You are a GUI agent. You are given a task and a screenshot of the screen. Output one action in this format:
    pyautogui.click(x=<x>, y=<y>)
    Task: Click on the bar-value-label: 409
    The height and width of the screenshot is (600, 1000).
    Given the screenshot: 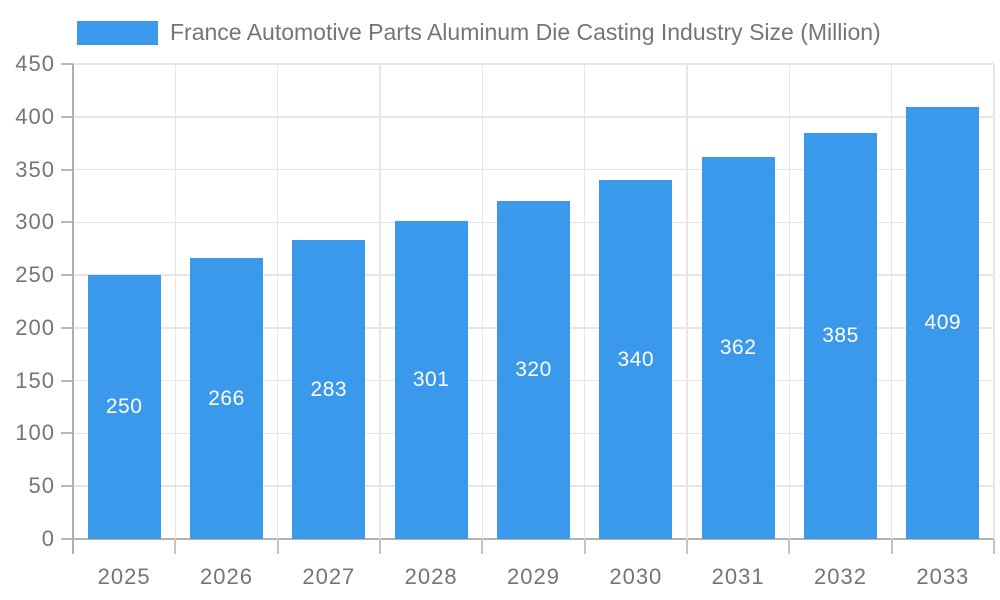 What is the action you would take?
    pyautogui.click(x=943, y=323)
    